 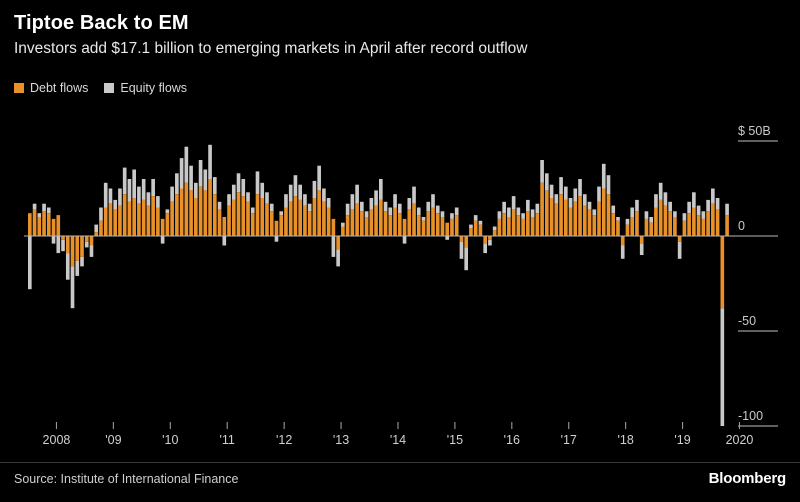 What do you see at coordinates (56, 440) in the screenshot?
I see `x-axis-tick-label: 2008` at bounding box center [56, 440].